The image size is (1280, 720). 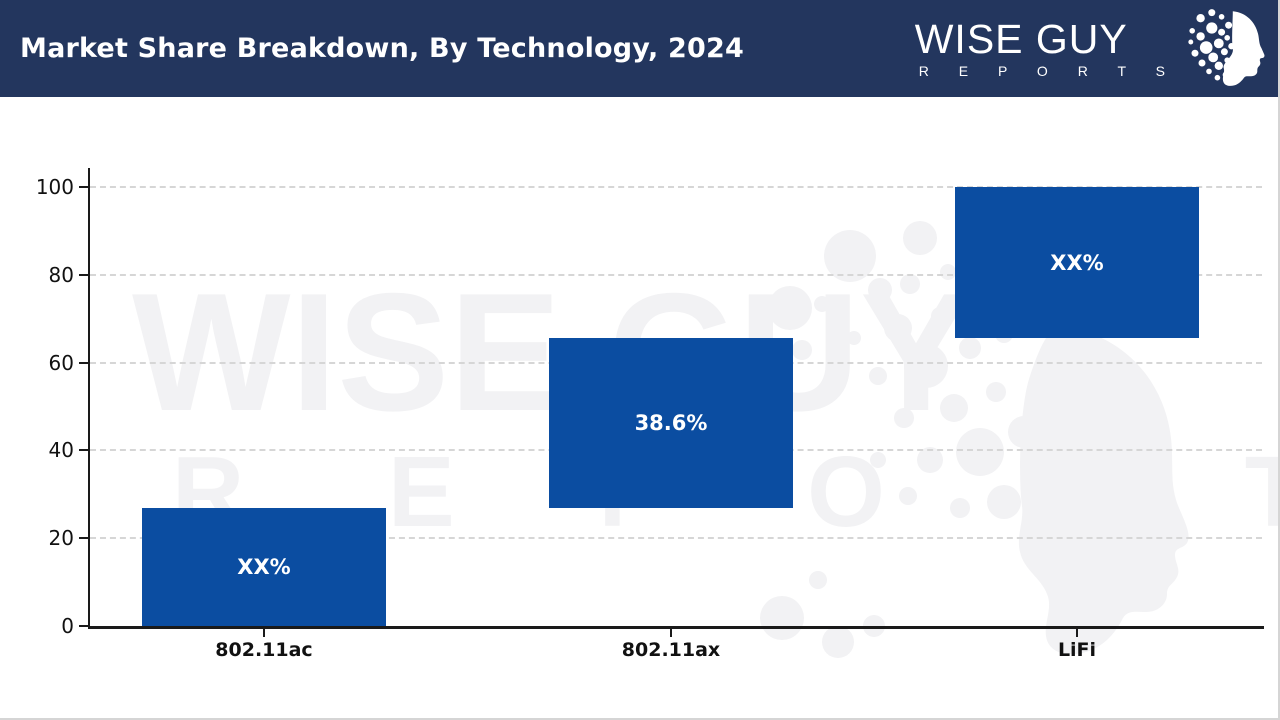 I want to click on y-tick-label-0: 0, so click(x=67, y=626).